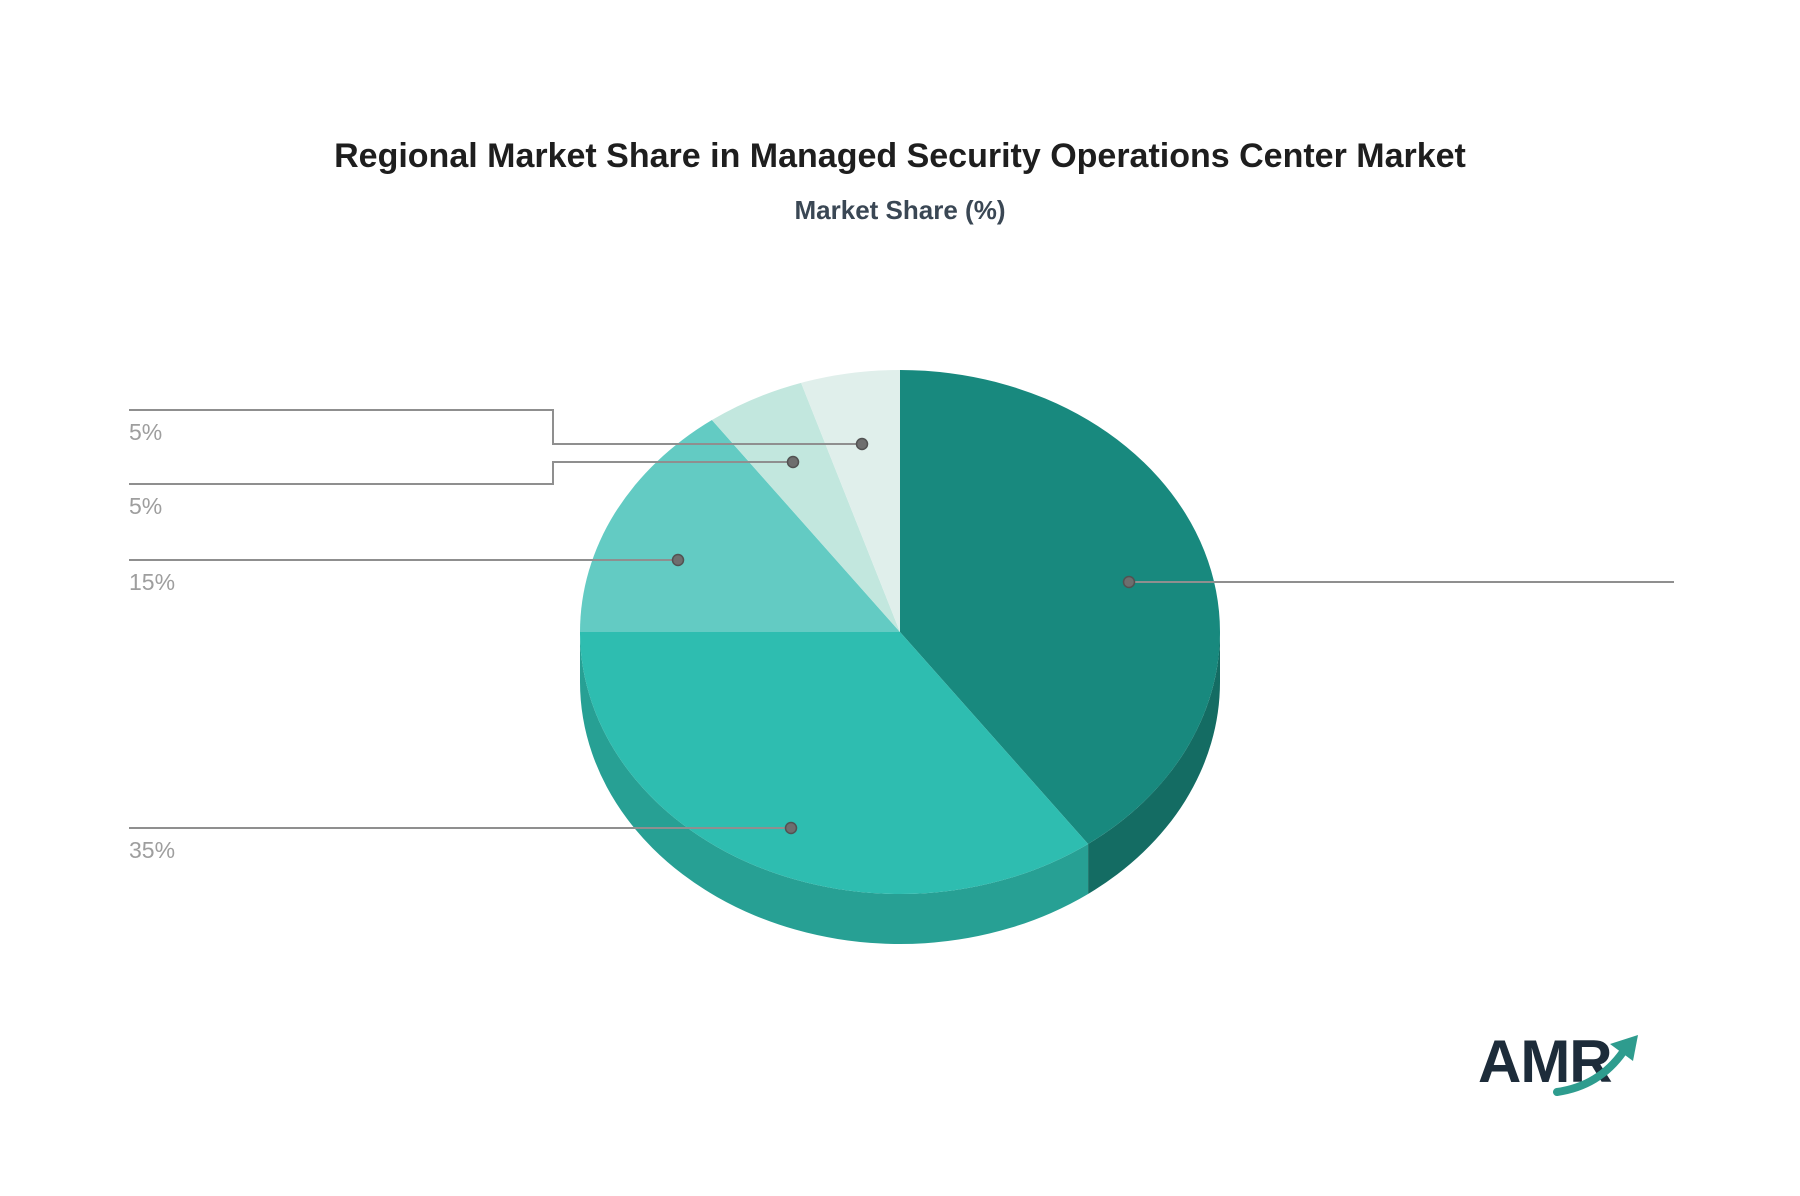  Describe the element at coordinates (495, 427) in the screenshot. I see `leader-line-south-america` at that location.